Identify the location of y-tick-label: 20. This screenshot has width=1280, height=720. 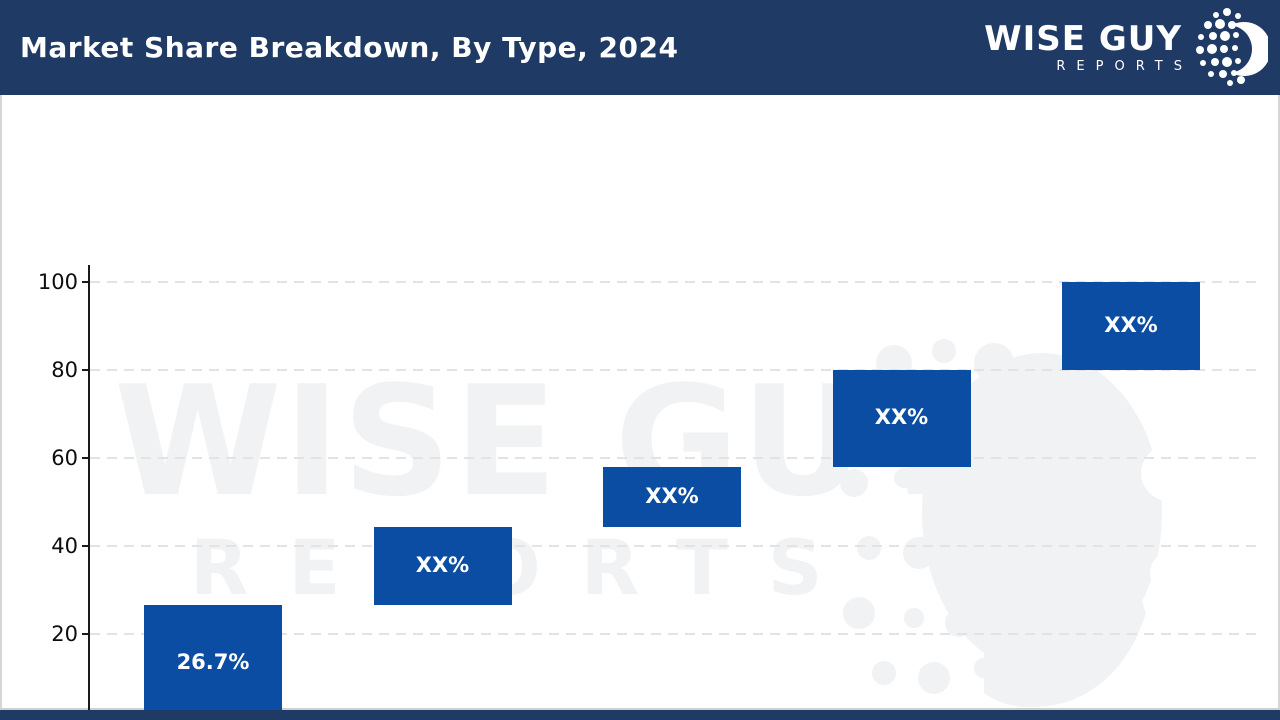
(64, 634).